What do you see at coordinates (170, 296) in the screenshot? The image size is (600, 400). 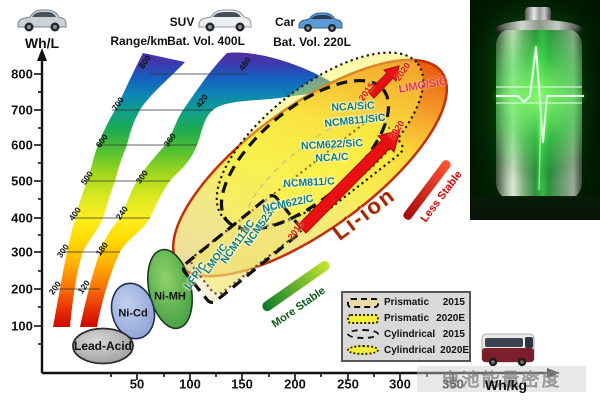 I see `ni-mh-label: Ni-MH` at bounding box center [170, 296].